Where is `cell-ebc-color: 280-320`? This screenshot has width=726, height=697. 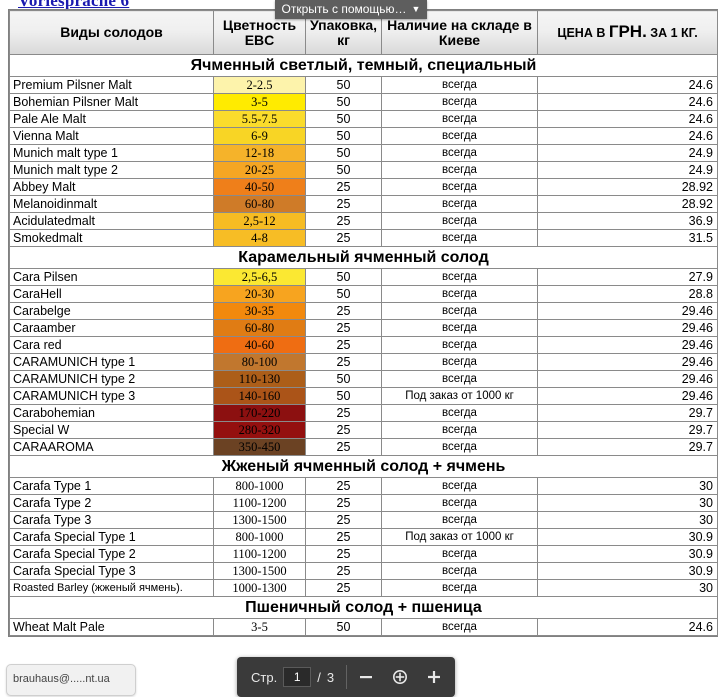 cell-ebc-color: 280-320 is located at coordinates (259, 430).